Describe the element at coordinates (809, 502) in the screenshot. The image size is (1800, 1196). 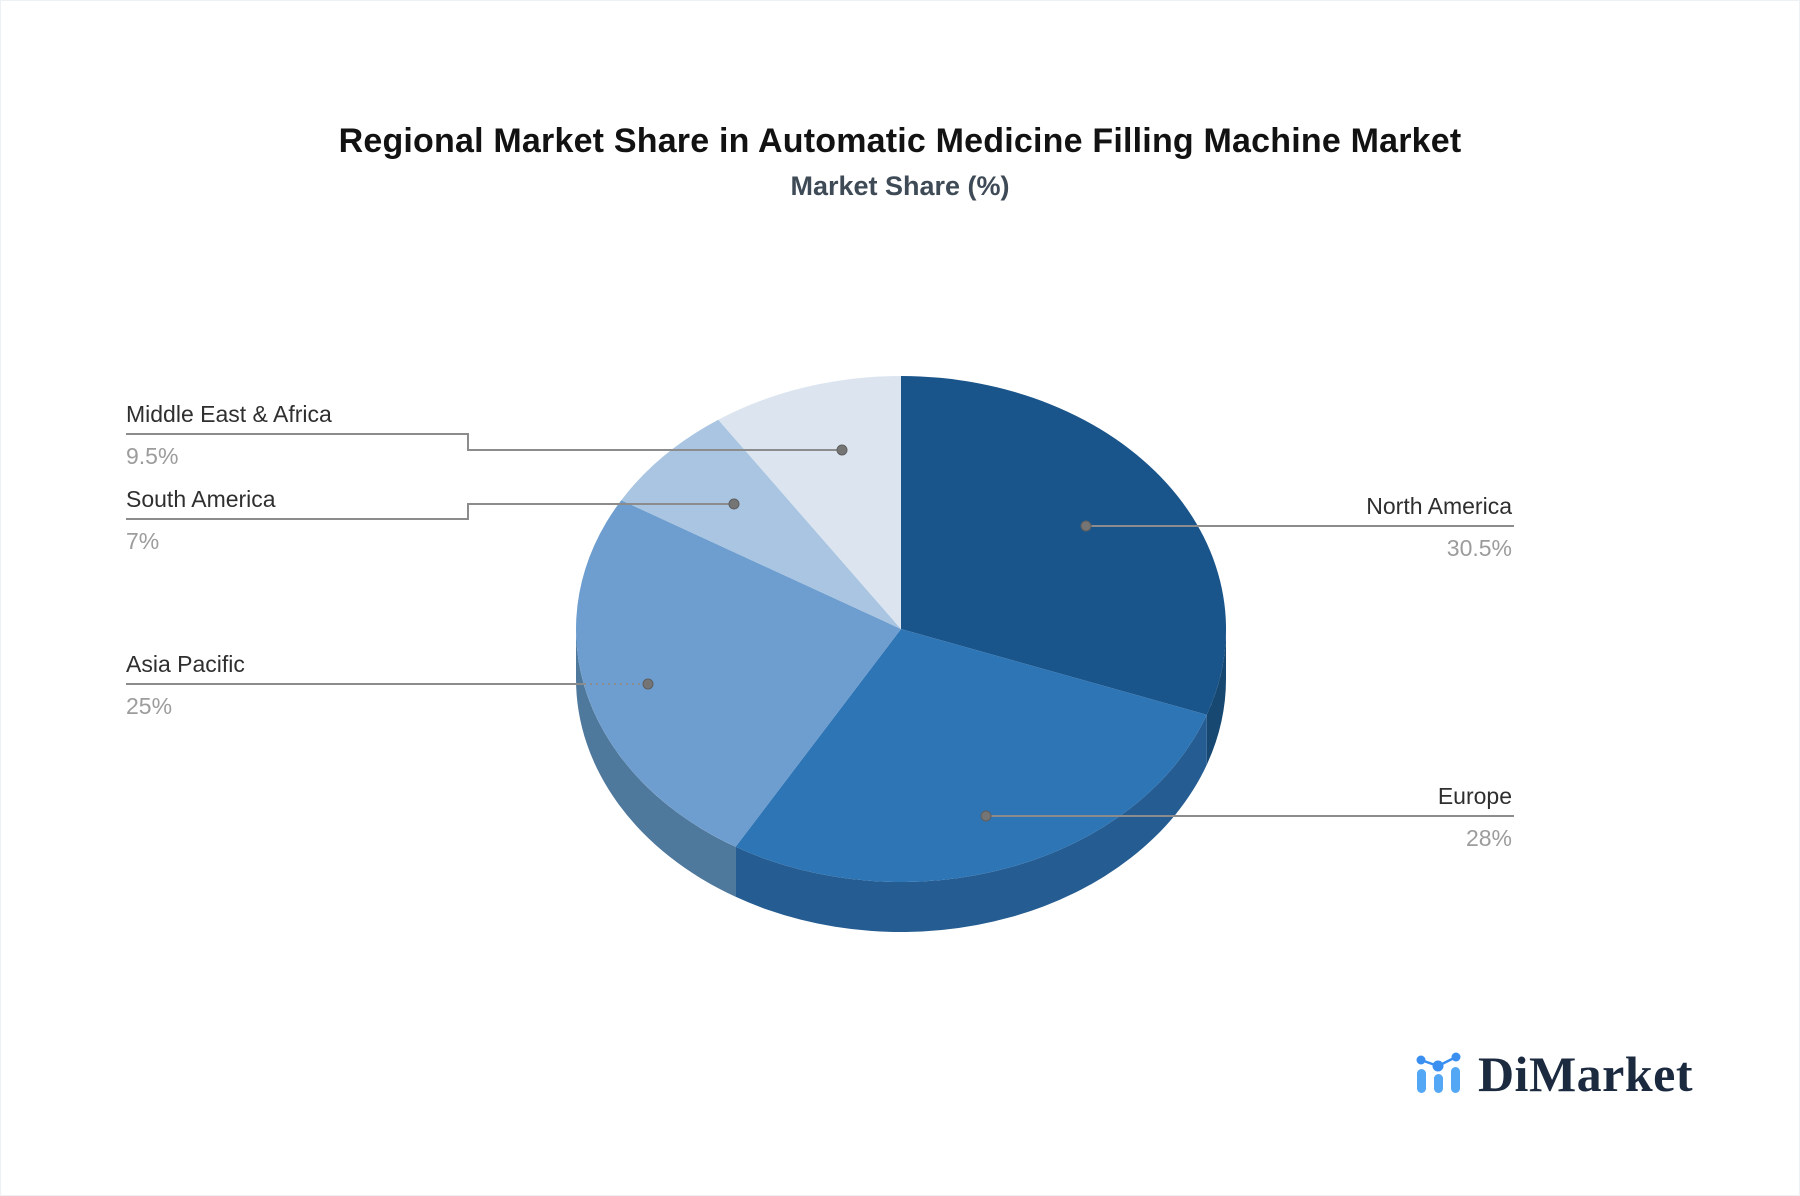
I see `pie-slice-middle-east-africa` at that location.